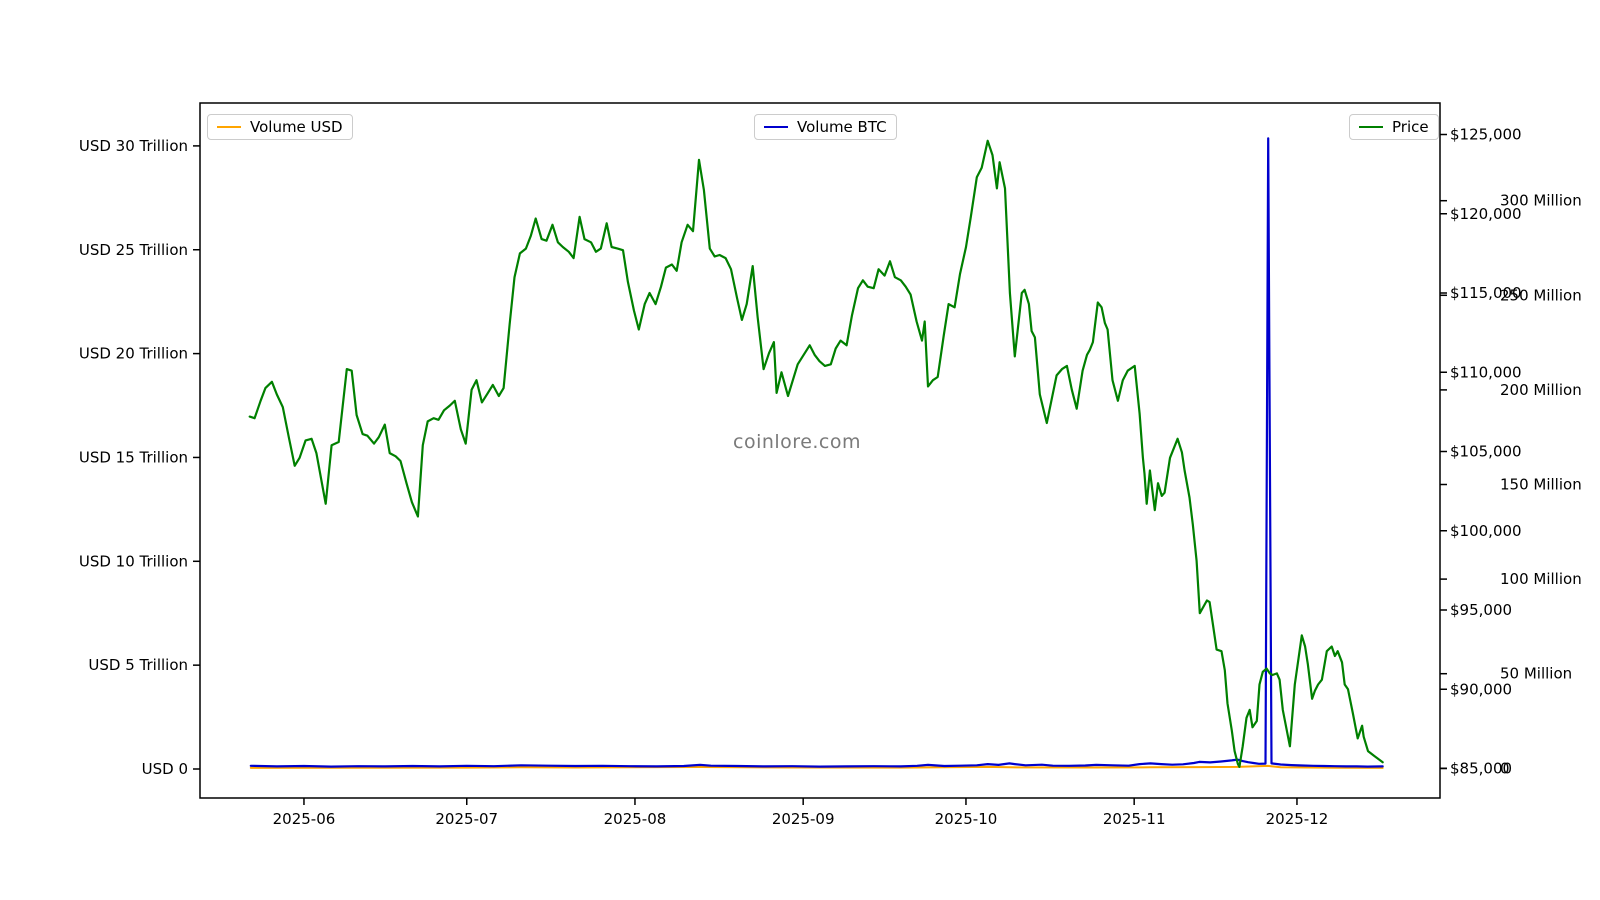 Image resolution: width=1600 pixels, height=900 pixels. I want to click on legend-price: Price, so click(1394, 127).